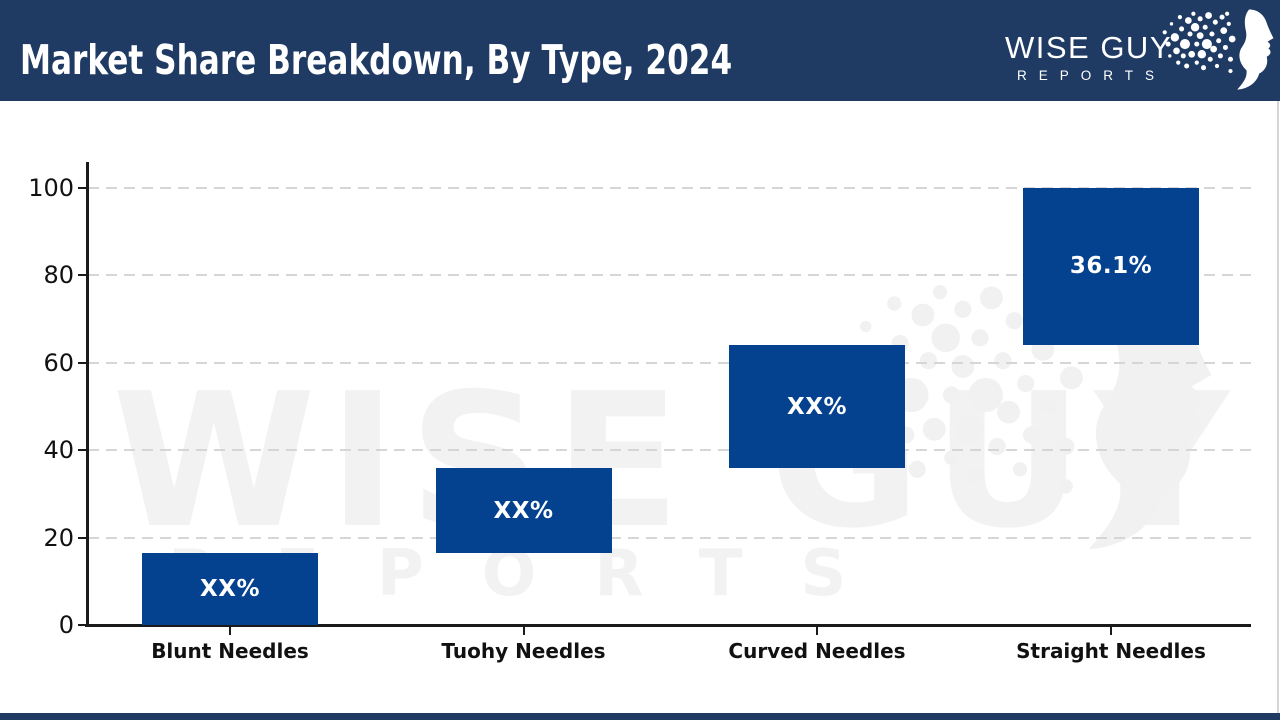  What do you see at coordinates (376, 60) in the screenshot?
I see `page-title: Market Share Breakdown, By Type, 2024` at bounding box center [376, 60].